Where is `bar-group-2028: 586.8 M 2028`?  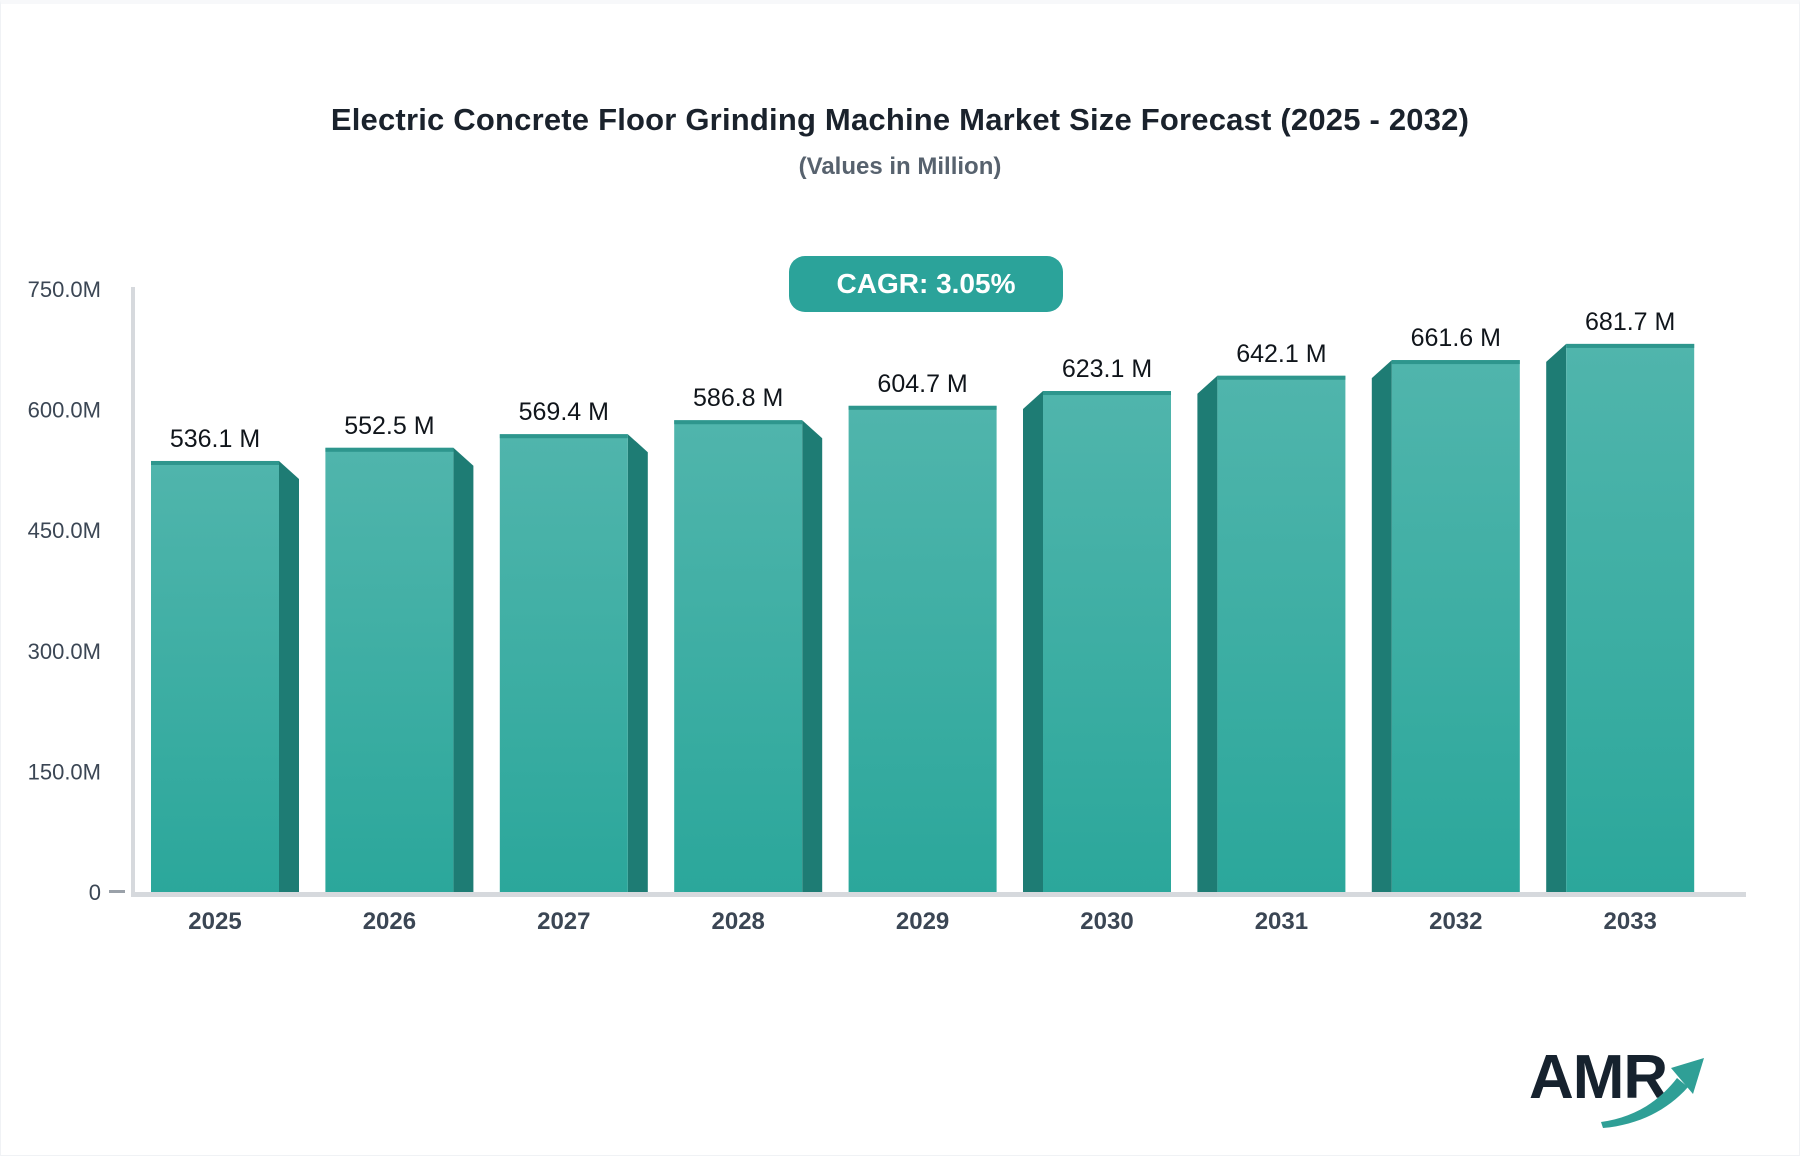
bar-group-2028: 586.8 M 2028 is located at coordinates (748, 659).